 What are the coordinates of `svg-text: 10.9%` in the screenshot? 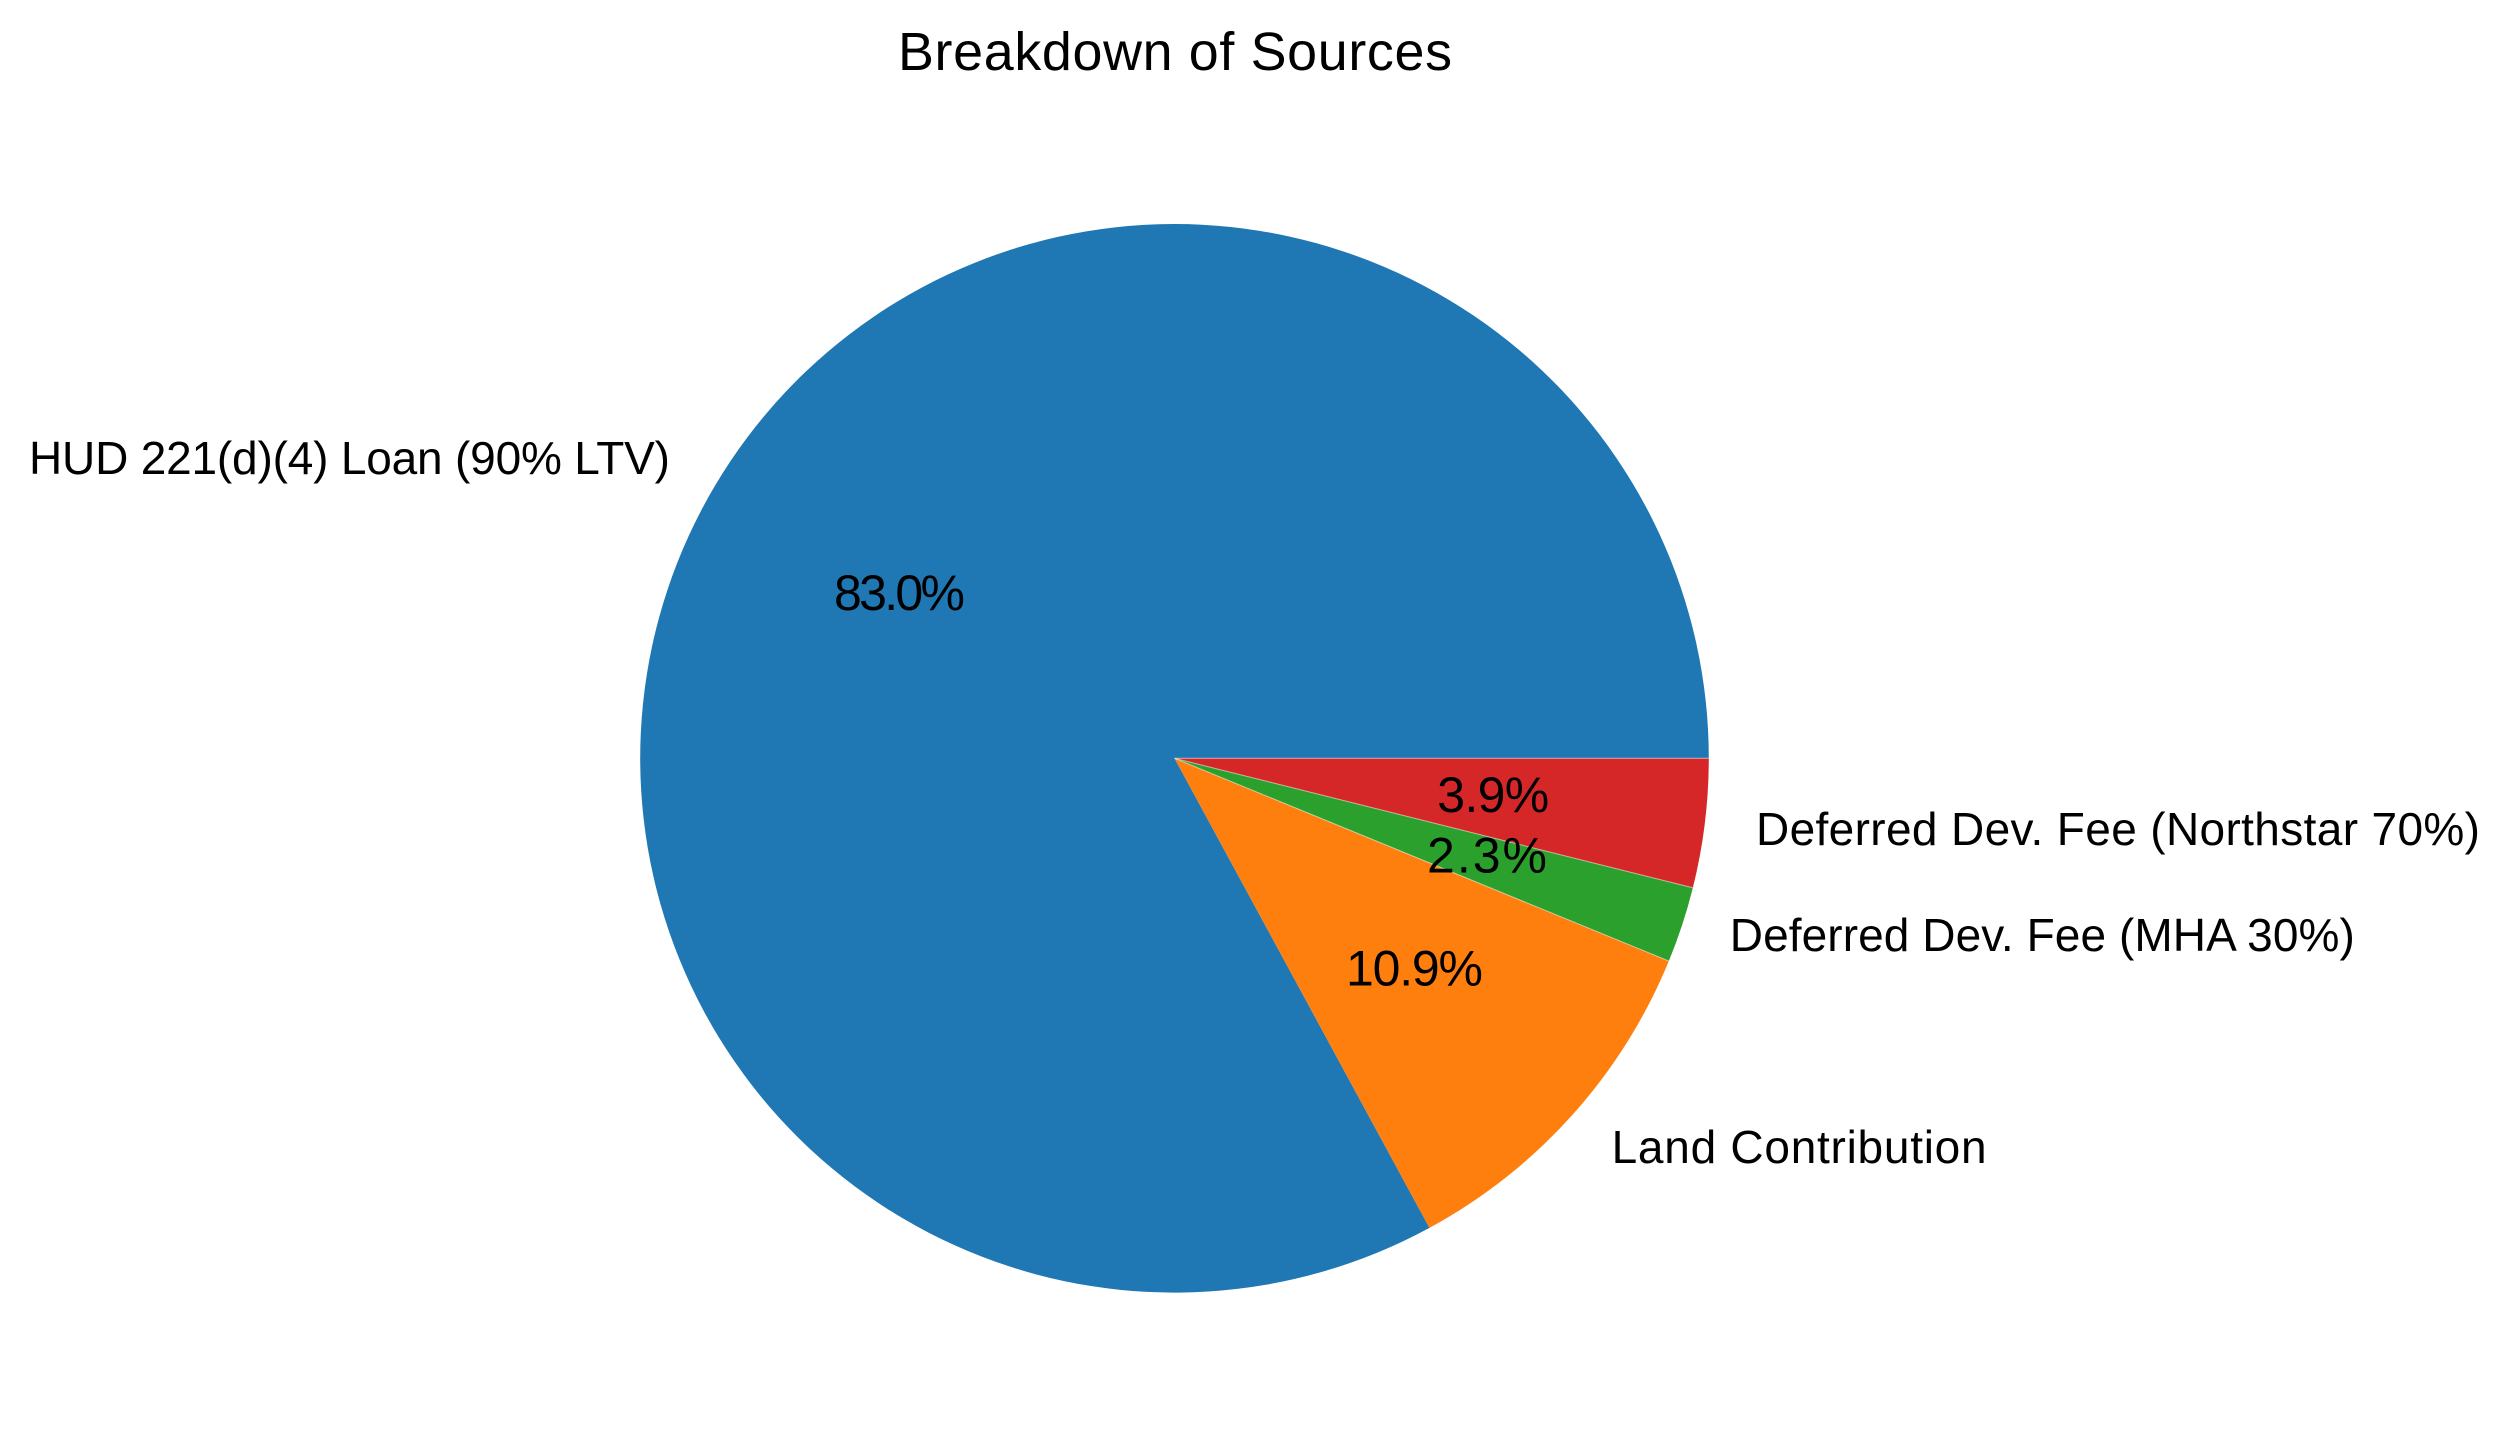 It's located at (1414, 969).